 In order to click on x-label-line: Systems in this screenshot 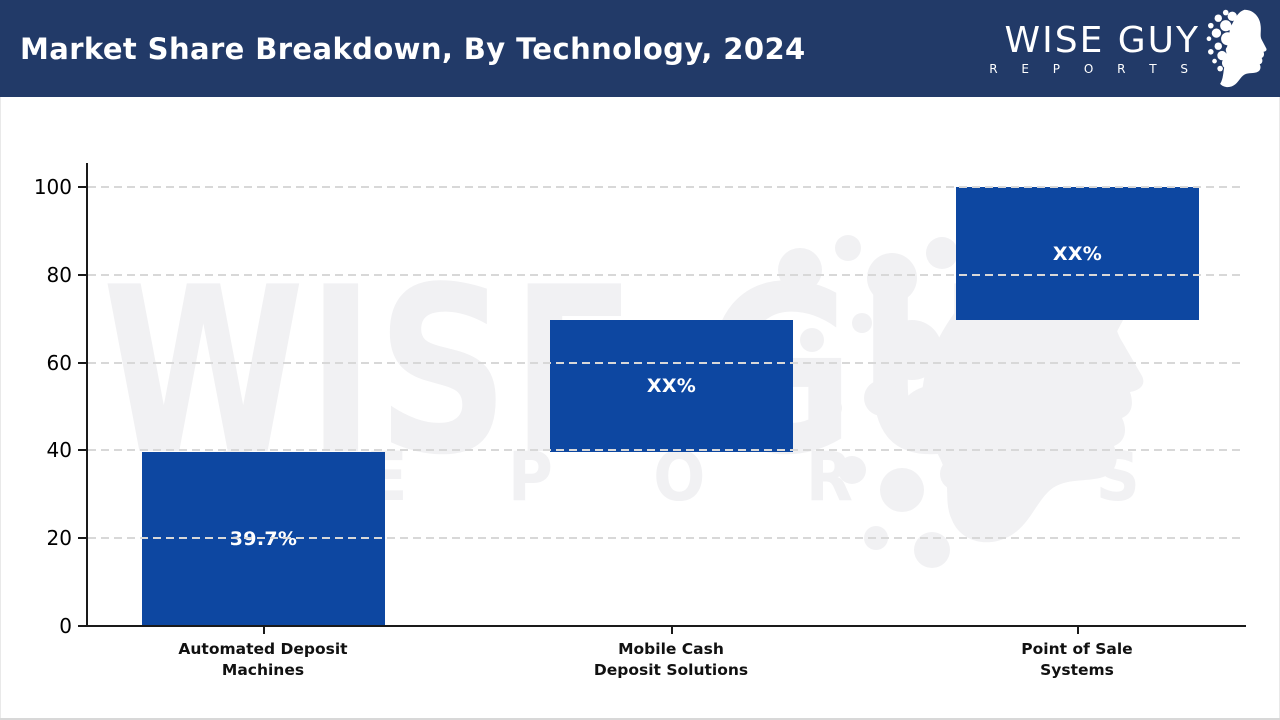, I will do `click(1077, 670)`.